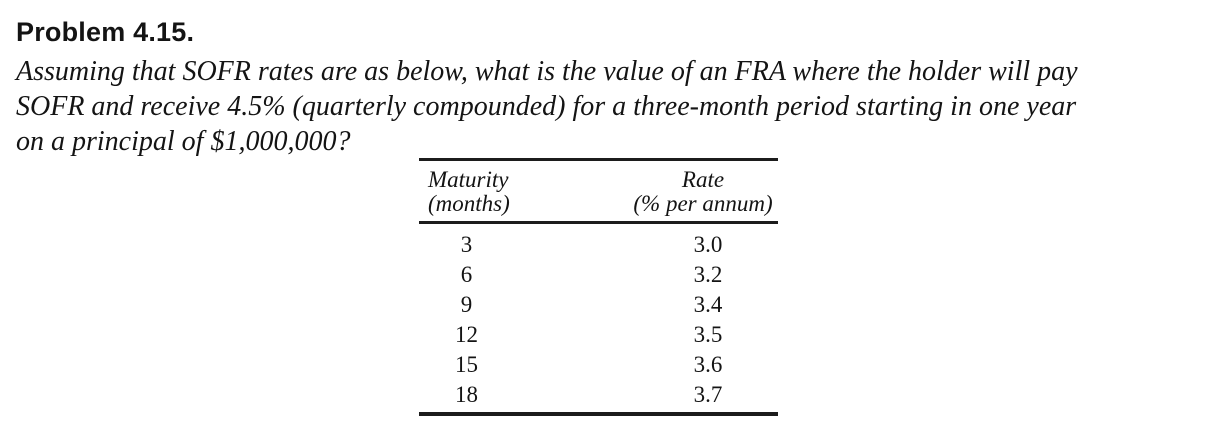 Image resolution: width=1208 pixels, height=448 pixels. I want to click on rate-cell: 3.4, so click(708, 304).